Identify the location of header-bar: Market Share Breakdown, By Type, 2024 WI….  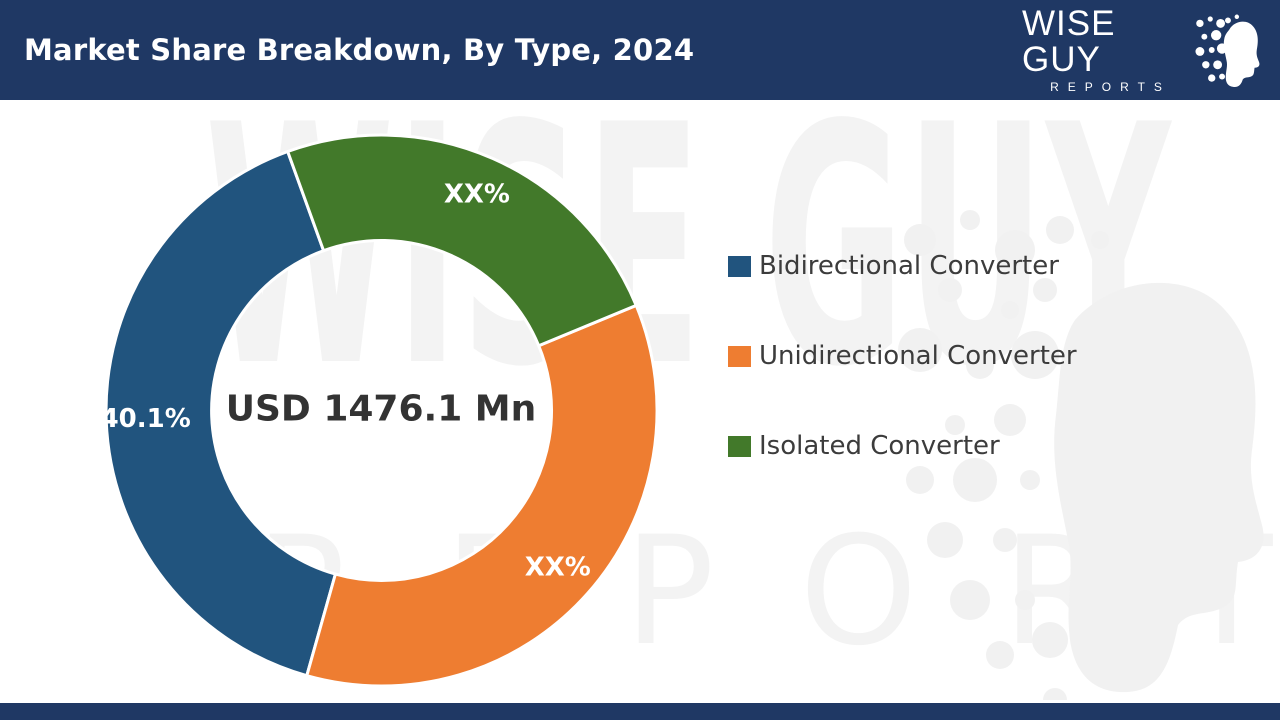
(640, 50).